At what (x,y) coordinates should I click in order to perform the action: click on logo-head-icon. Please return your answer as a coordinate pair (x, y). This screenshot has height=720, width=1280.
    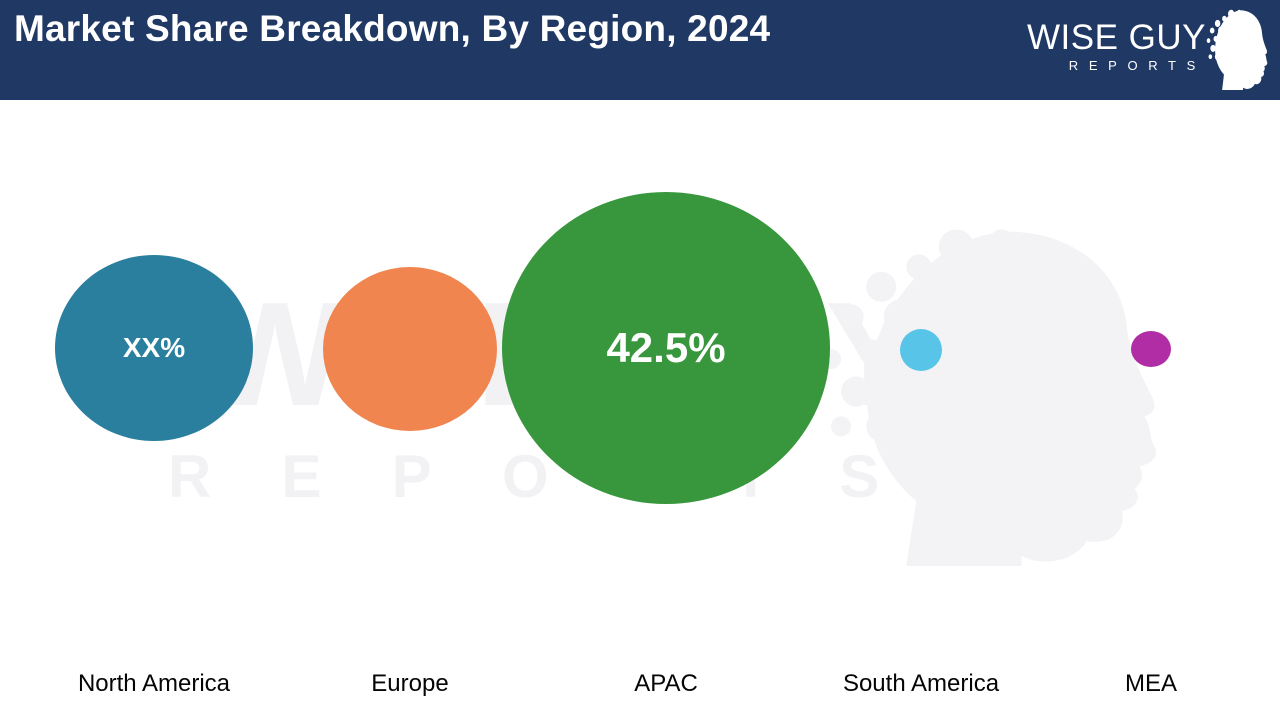
    Looking at the image, I should click on (1237, 49).